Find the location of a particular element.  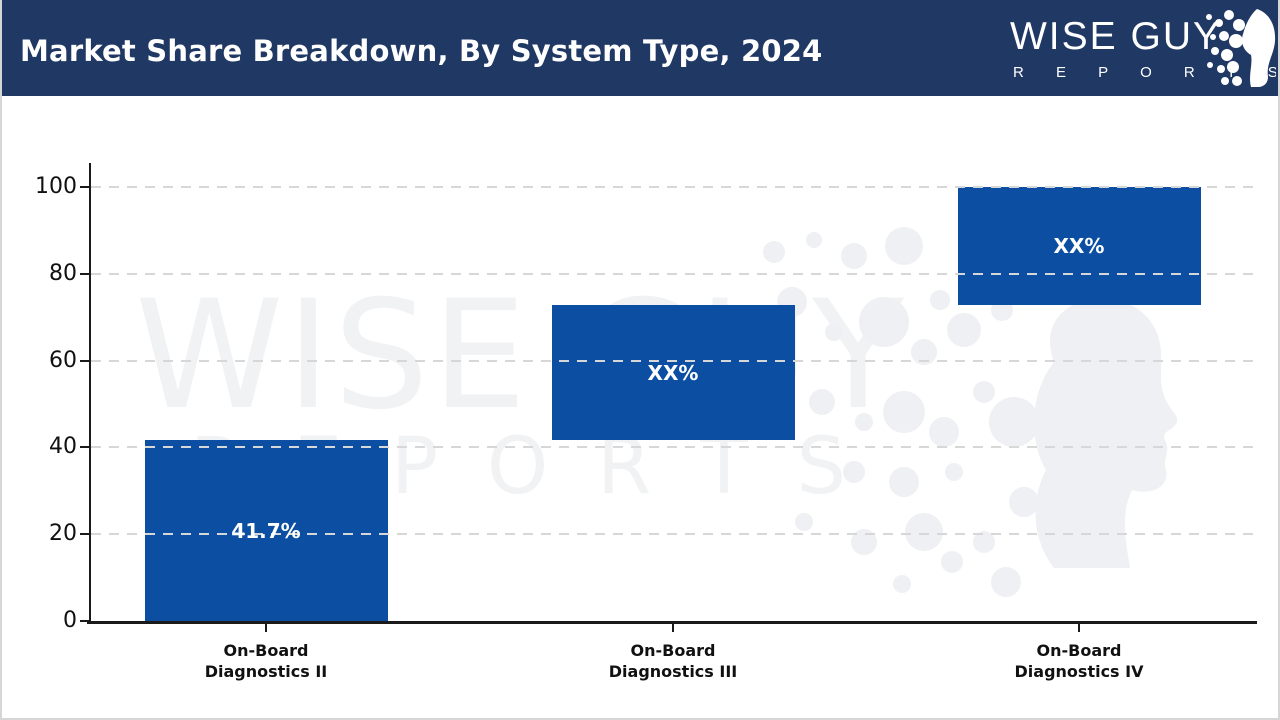

y-axis-spine is located at coordinates (90, 393).